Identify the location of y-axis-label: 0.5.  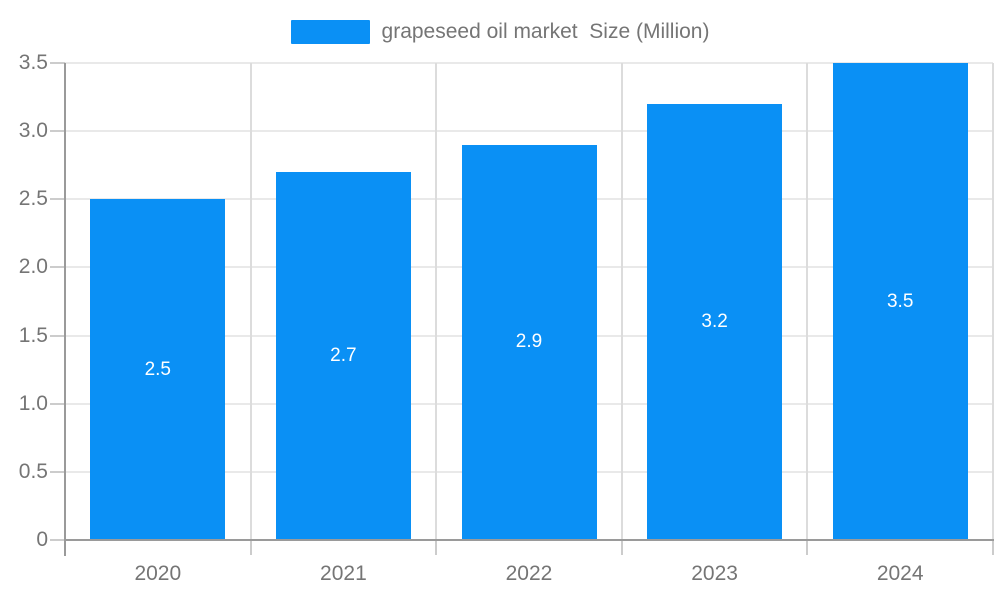
(33, 471).